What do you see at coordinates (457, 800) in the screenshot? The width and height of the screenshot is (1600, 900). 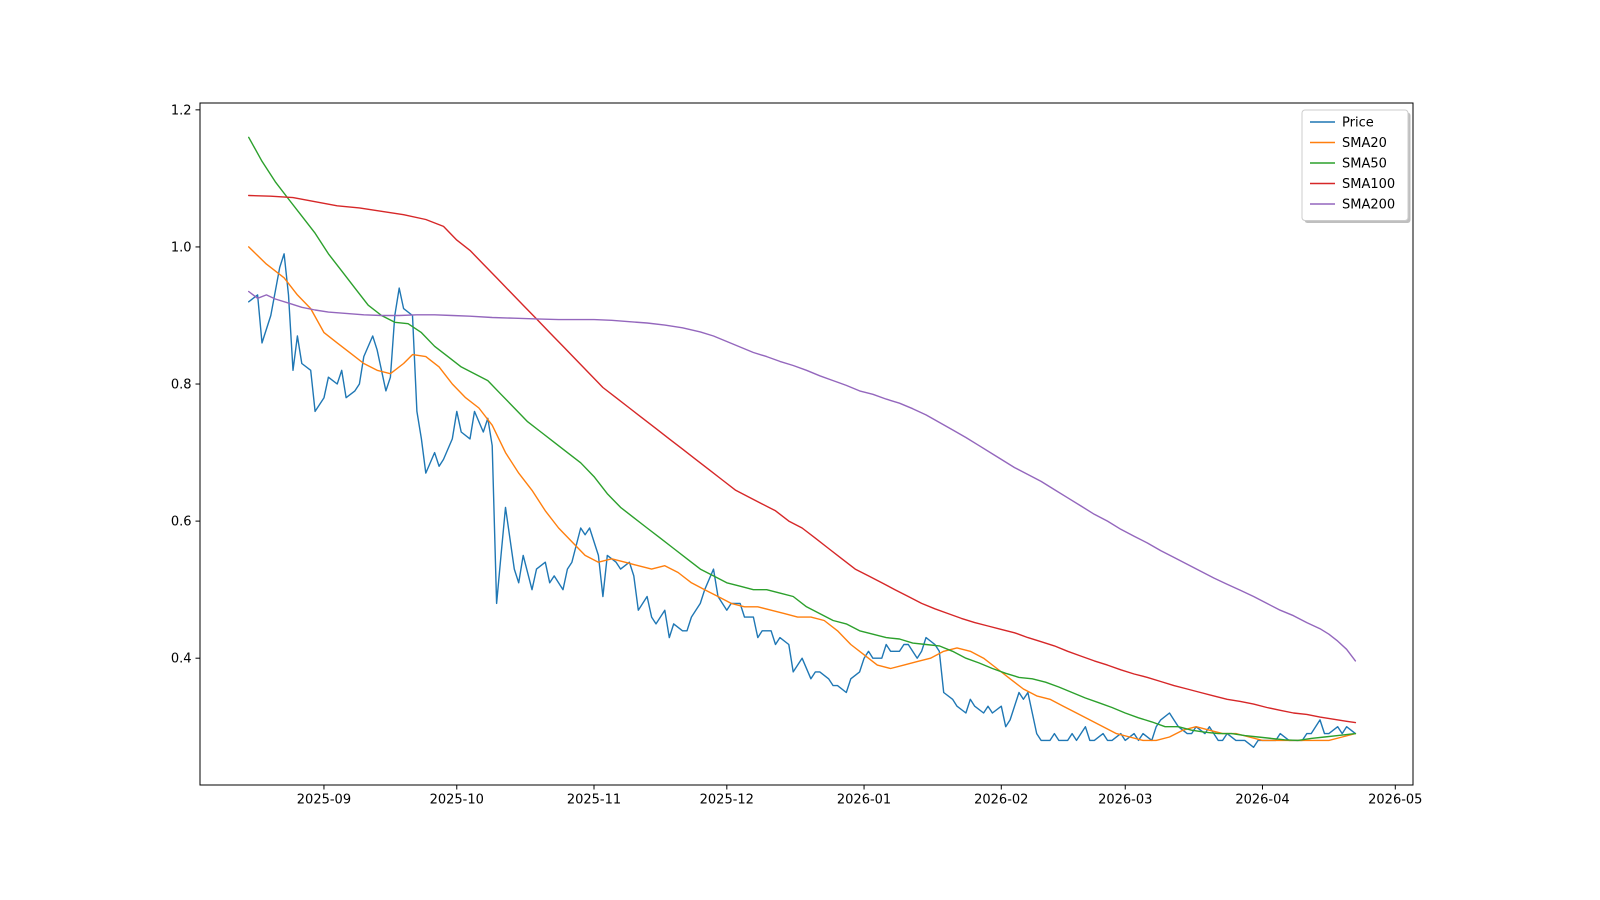 I see `x-tick-label: 2025-10` at bounding box center [457, 800].